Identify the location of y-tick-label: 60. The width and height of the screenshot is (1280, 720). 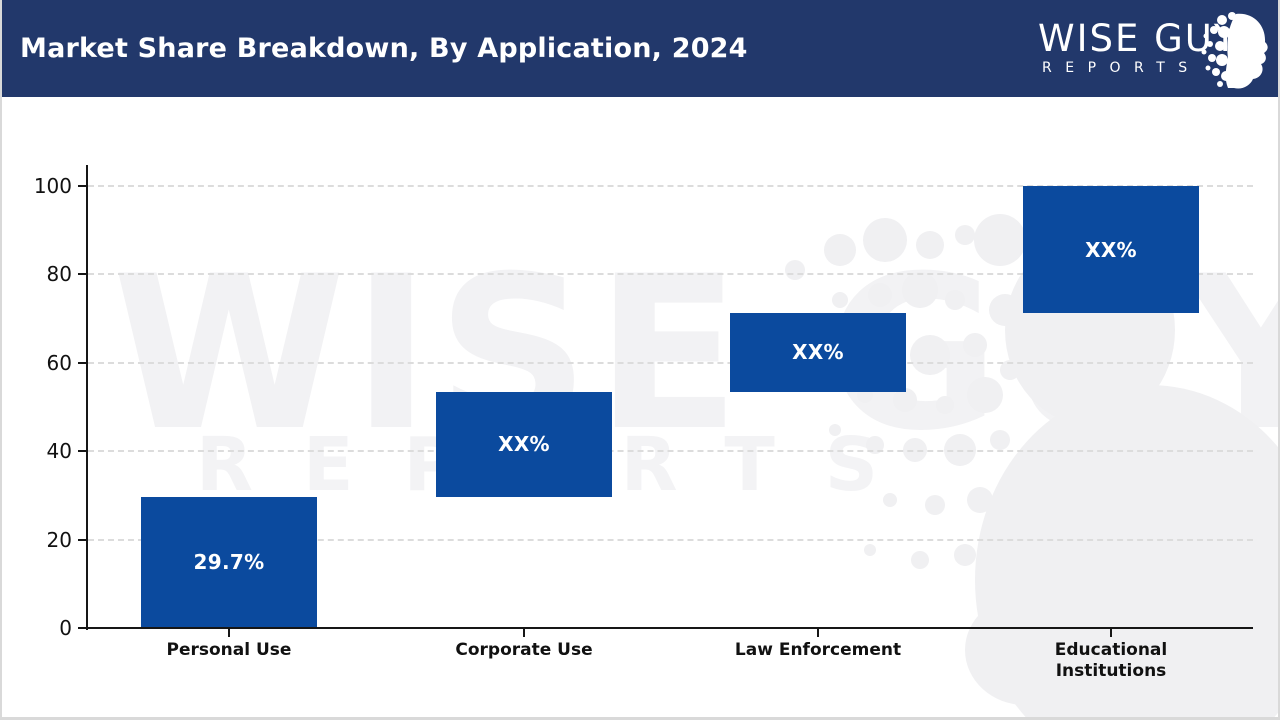
(59, 362).